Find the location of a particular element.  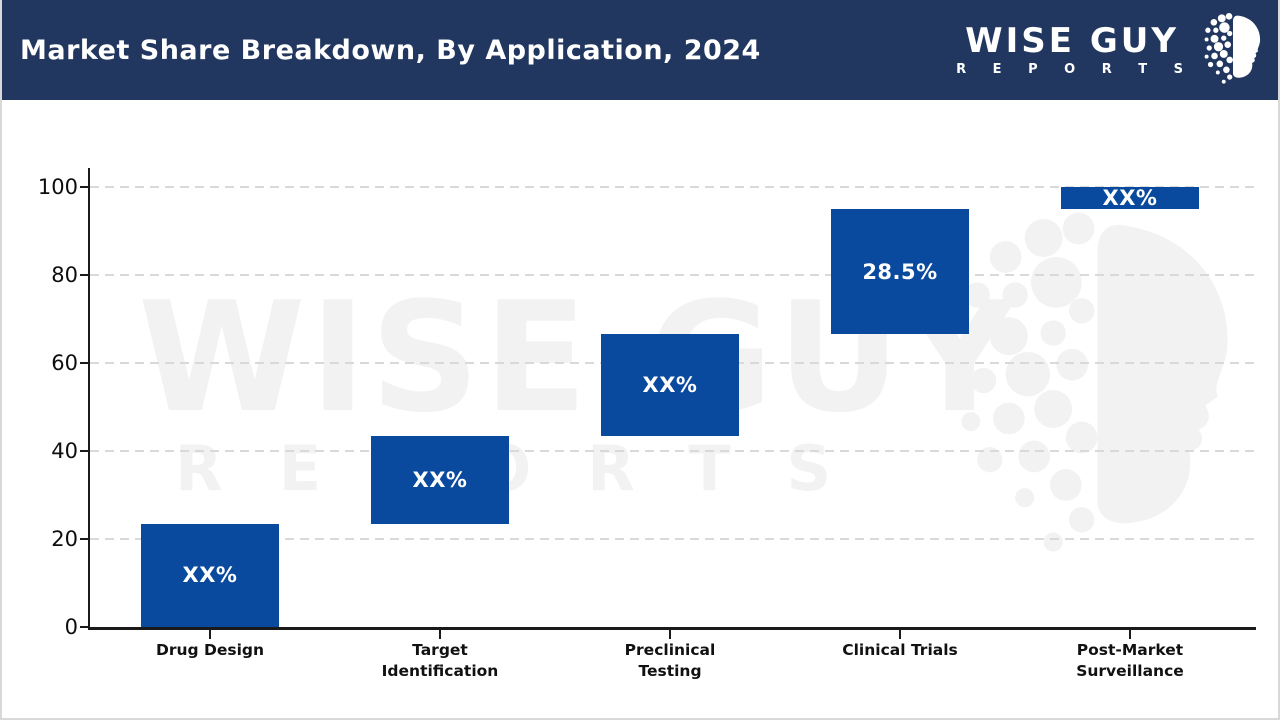

bar-preclinical-testing: XX% is located at coordinates (670, 385).